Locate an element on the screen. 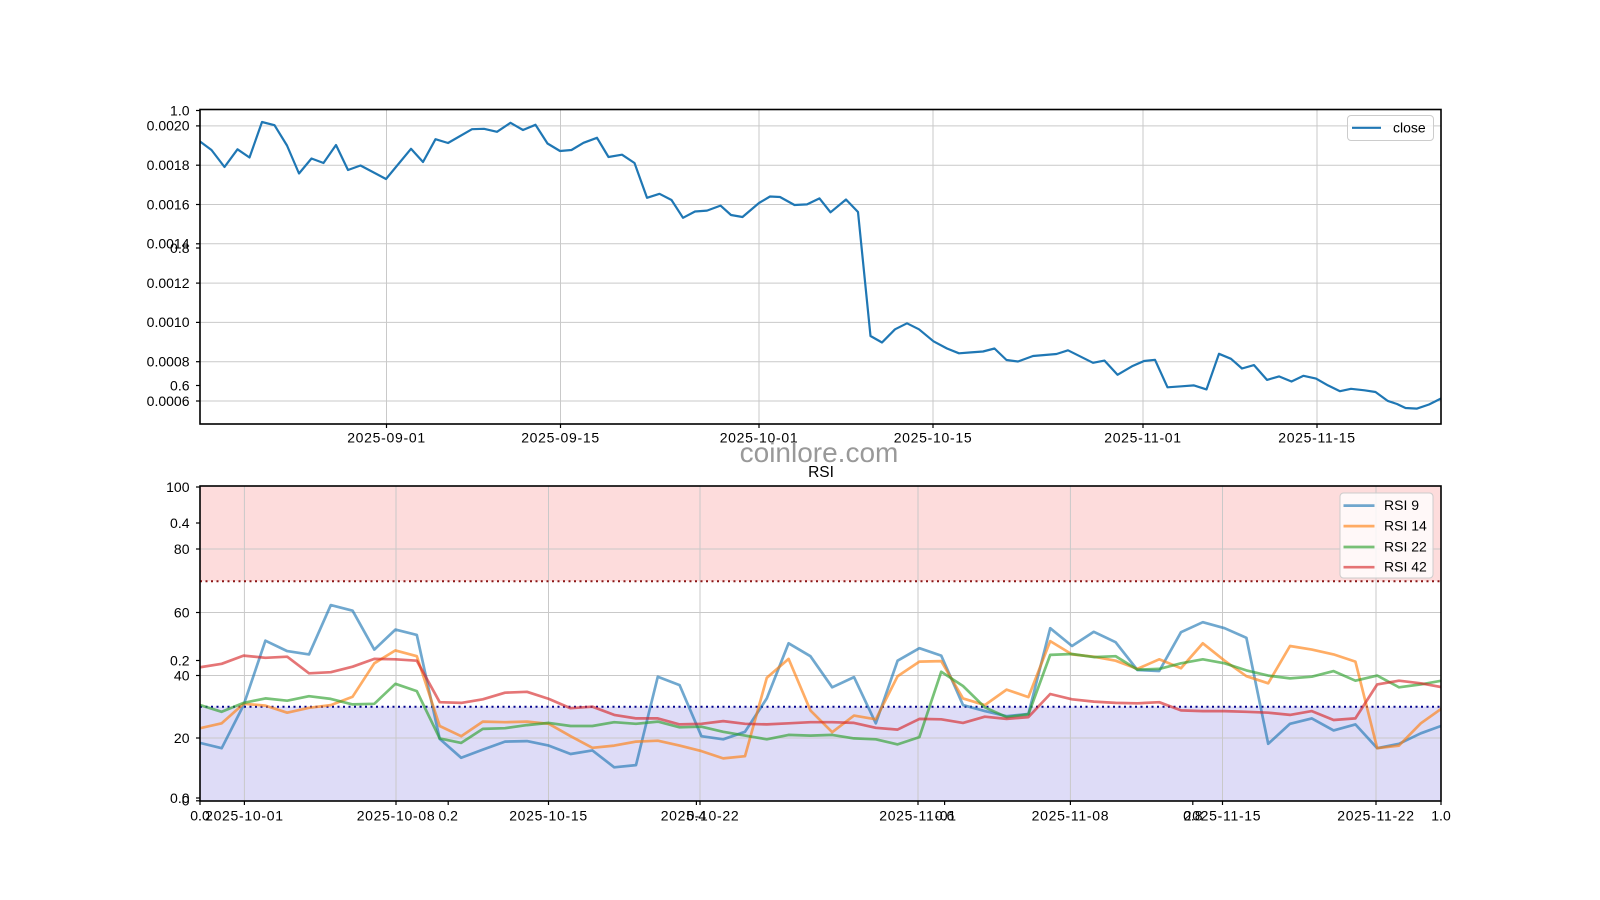 The height and width of the screenshot is (900, 1600). svg-text: 0.0014 is located at coordinates (168, 244).